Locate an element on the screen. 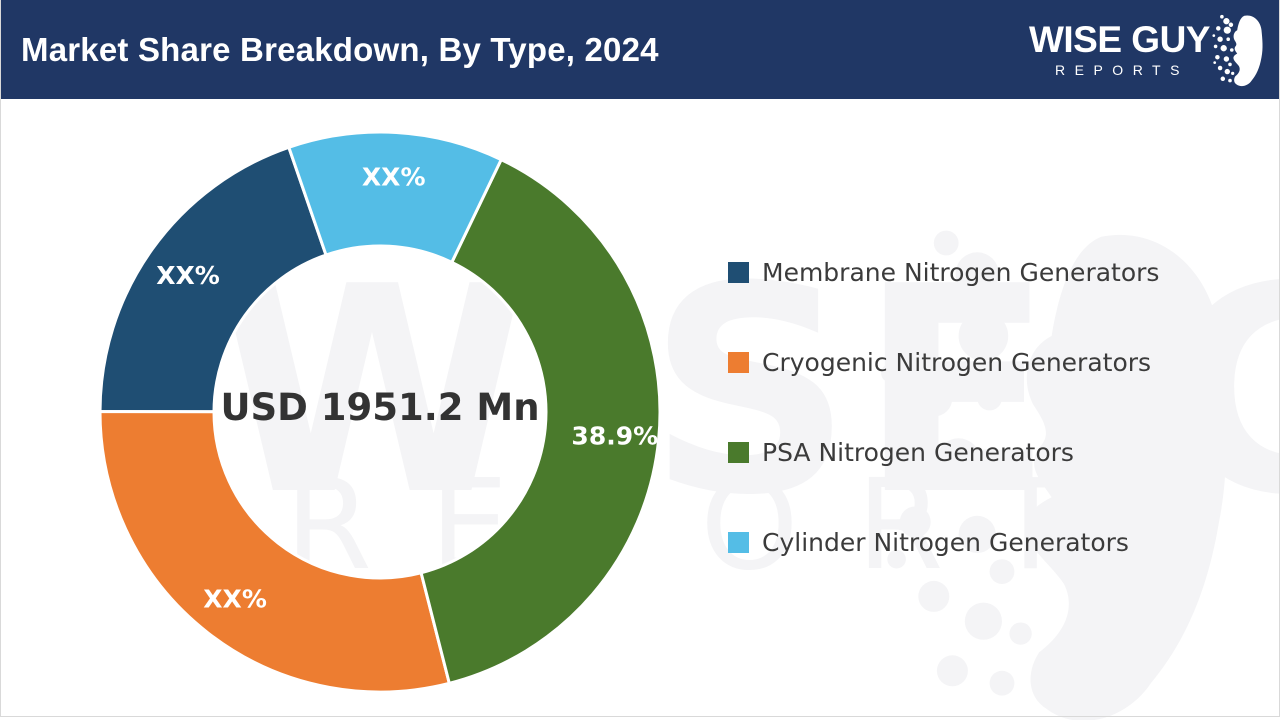 The image size is (1280, 720). legend-item: Membrane Nitrogen Generators is located at coordinates (943, 272).